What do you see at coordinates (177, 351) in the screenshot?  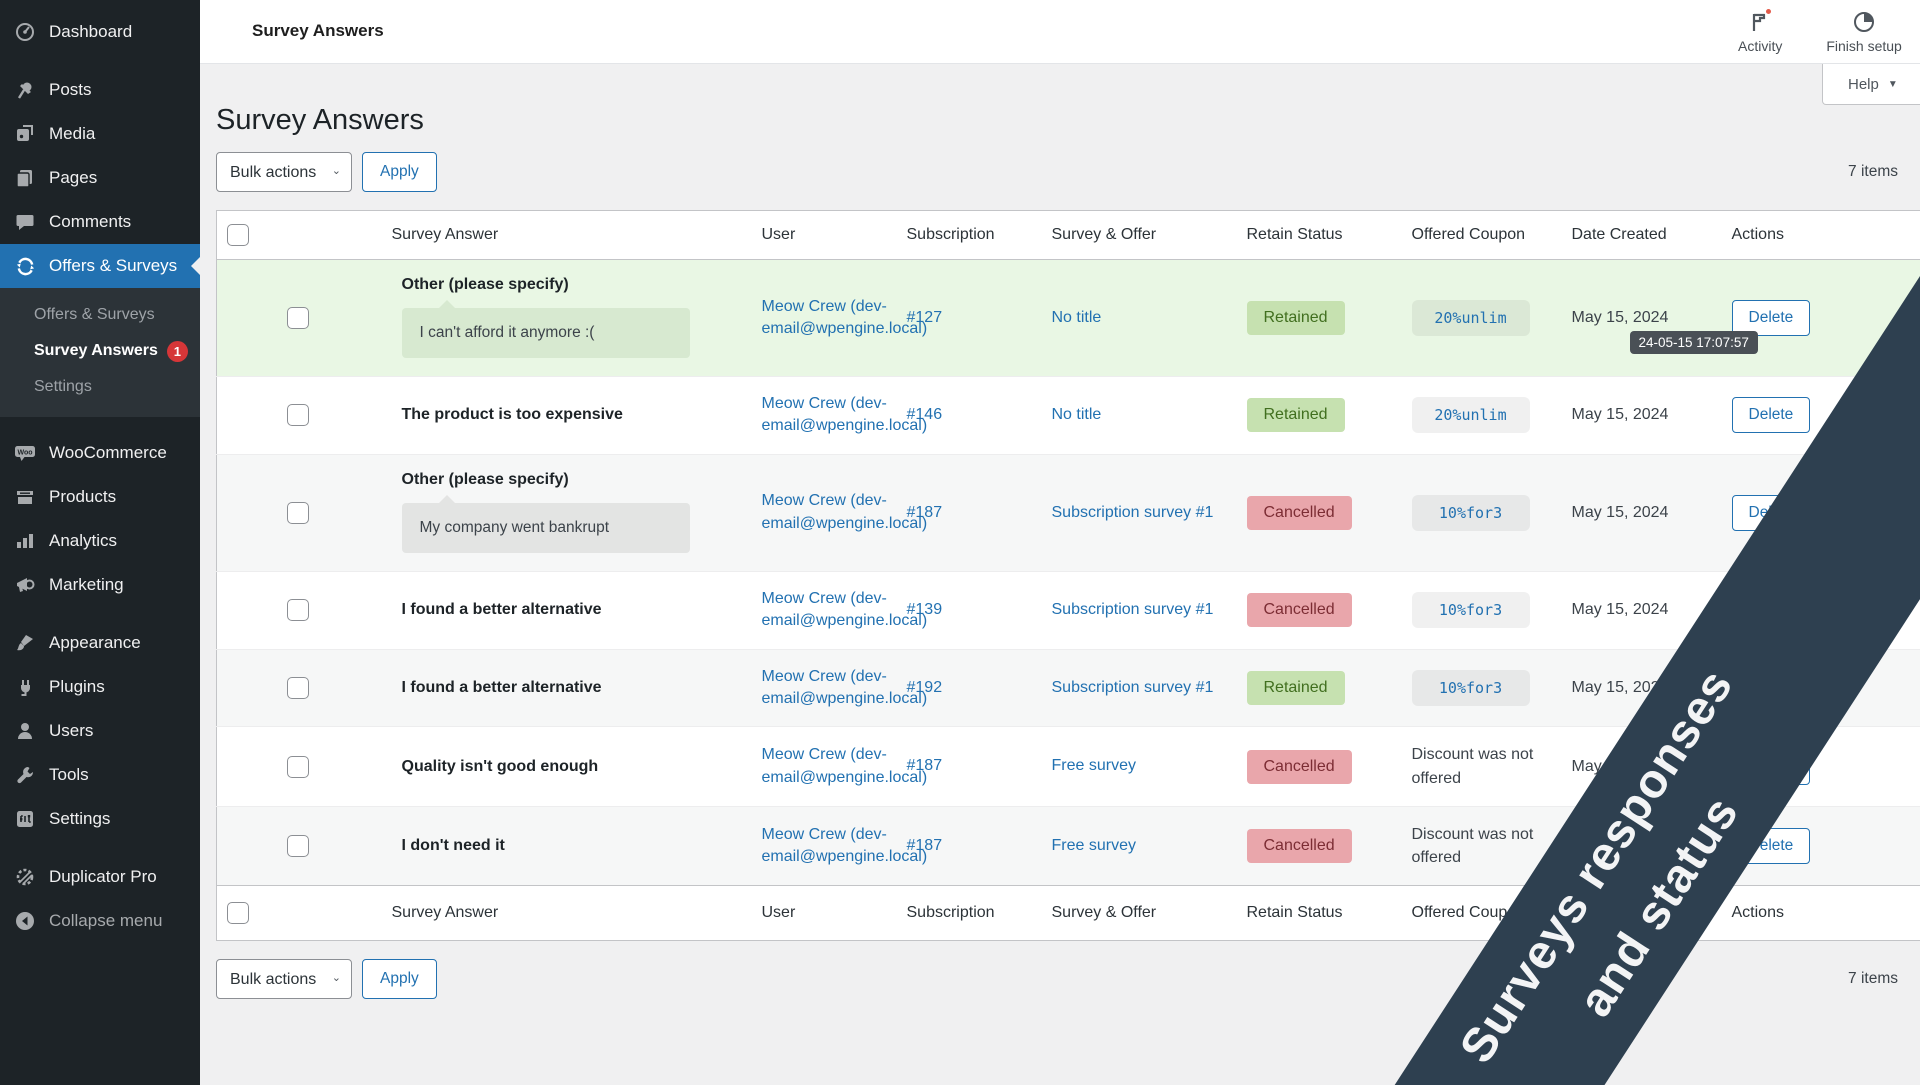 I see `unread-count-badge: 1` at bounding box center [177, 351].